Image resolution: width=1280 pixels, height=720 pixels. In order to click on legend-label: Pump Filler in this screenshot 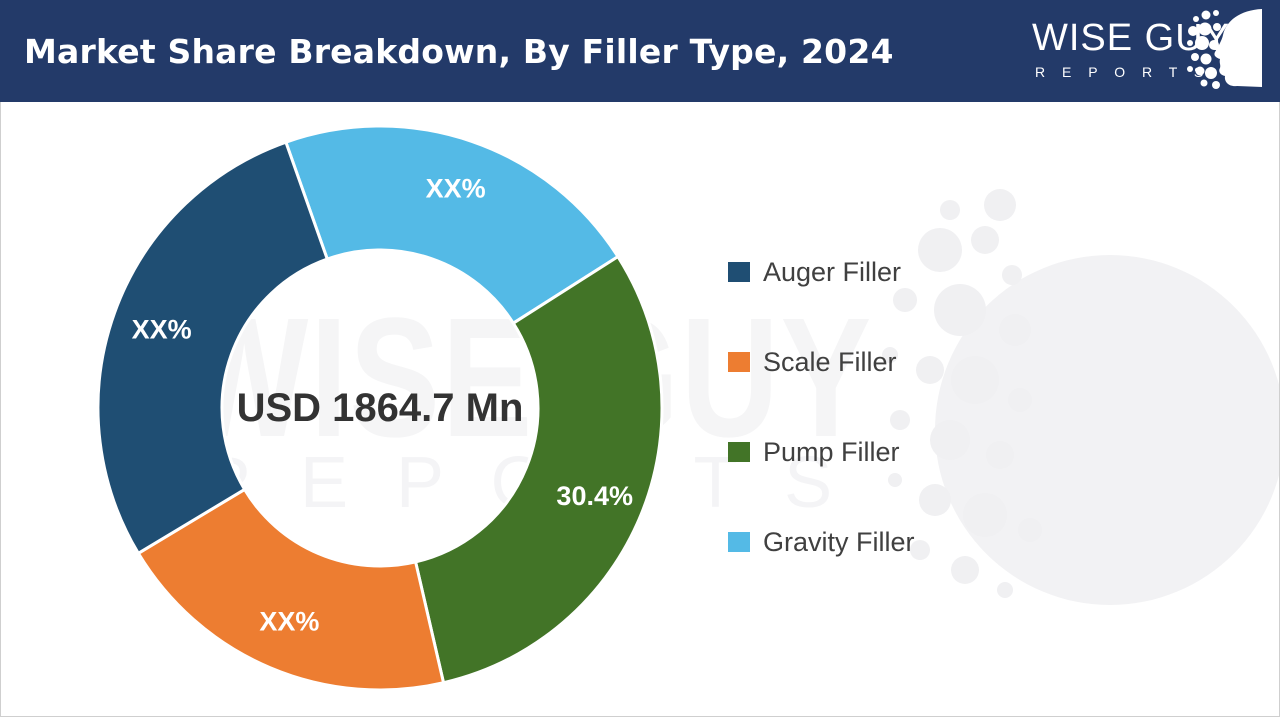, I will do `click(831, 451)`.